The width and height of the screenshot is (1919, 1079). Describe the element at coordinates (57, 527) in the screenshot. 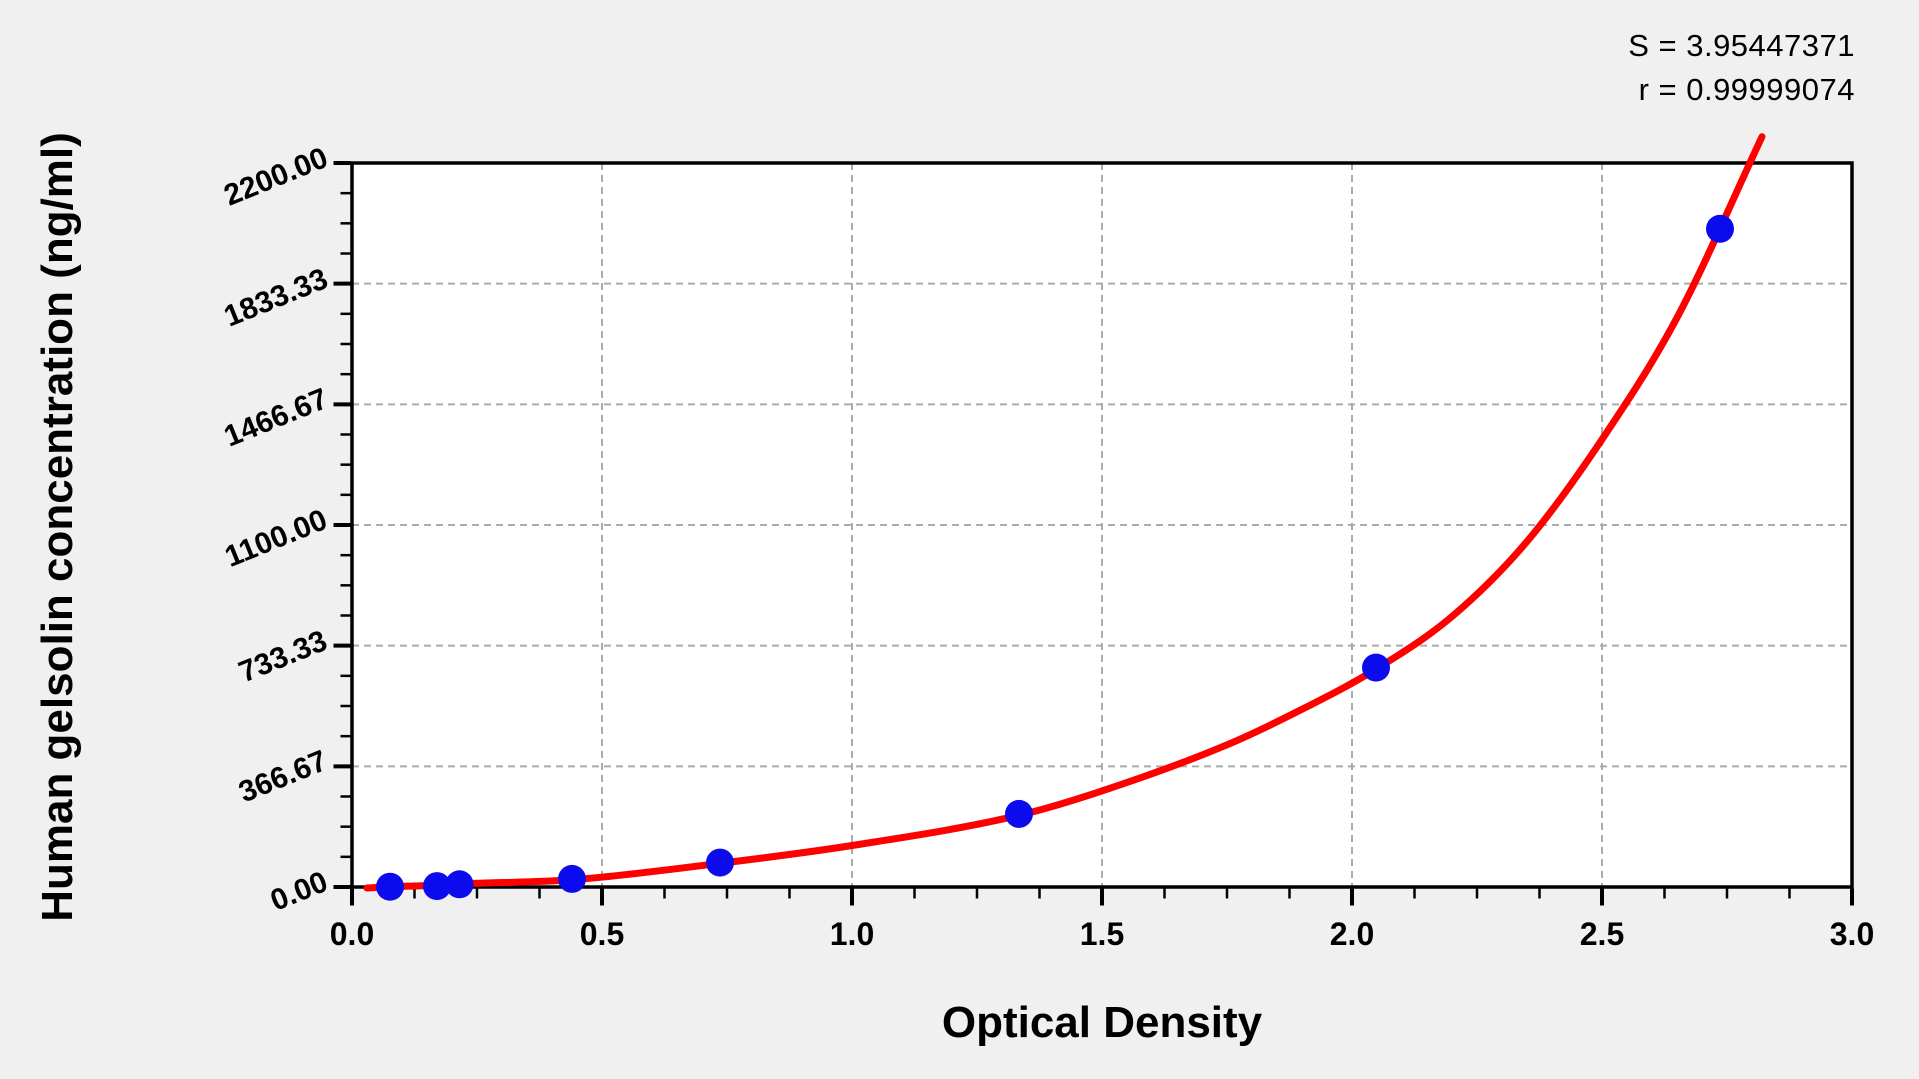

I see `y-axis-title: Human gelsolin concentration (ng/ml)` at that location.